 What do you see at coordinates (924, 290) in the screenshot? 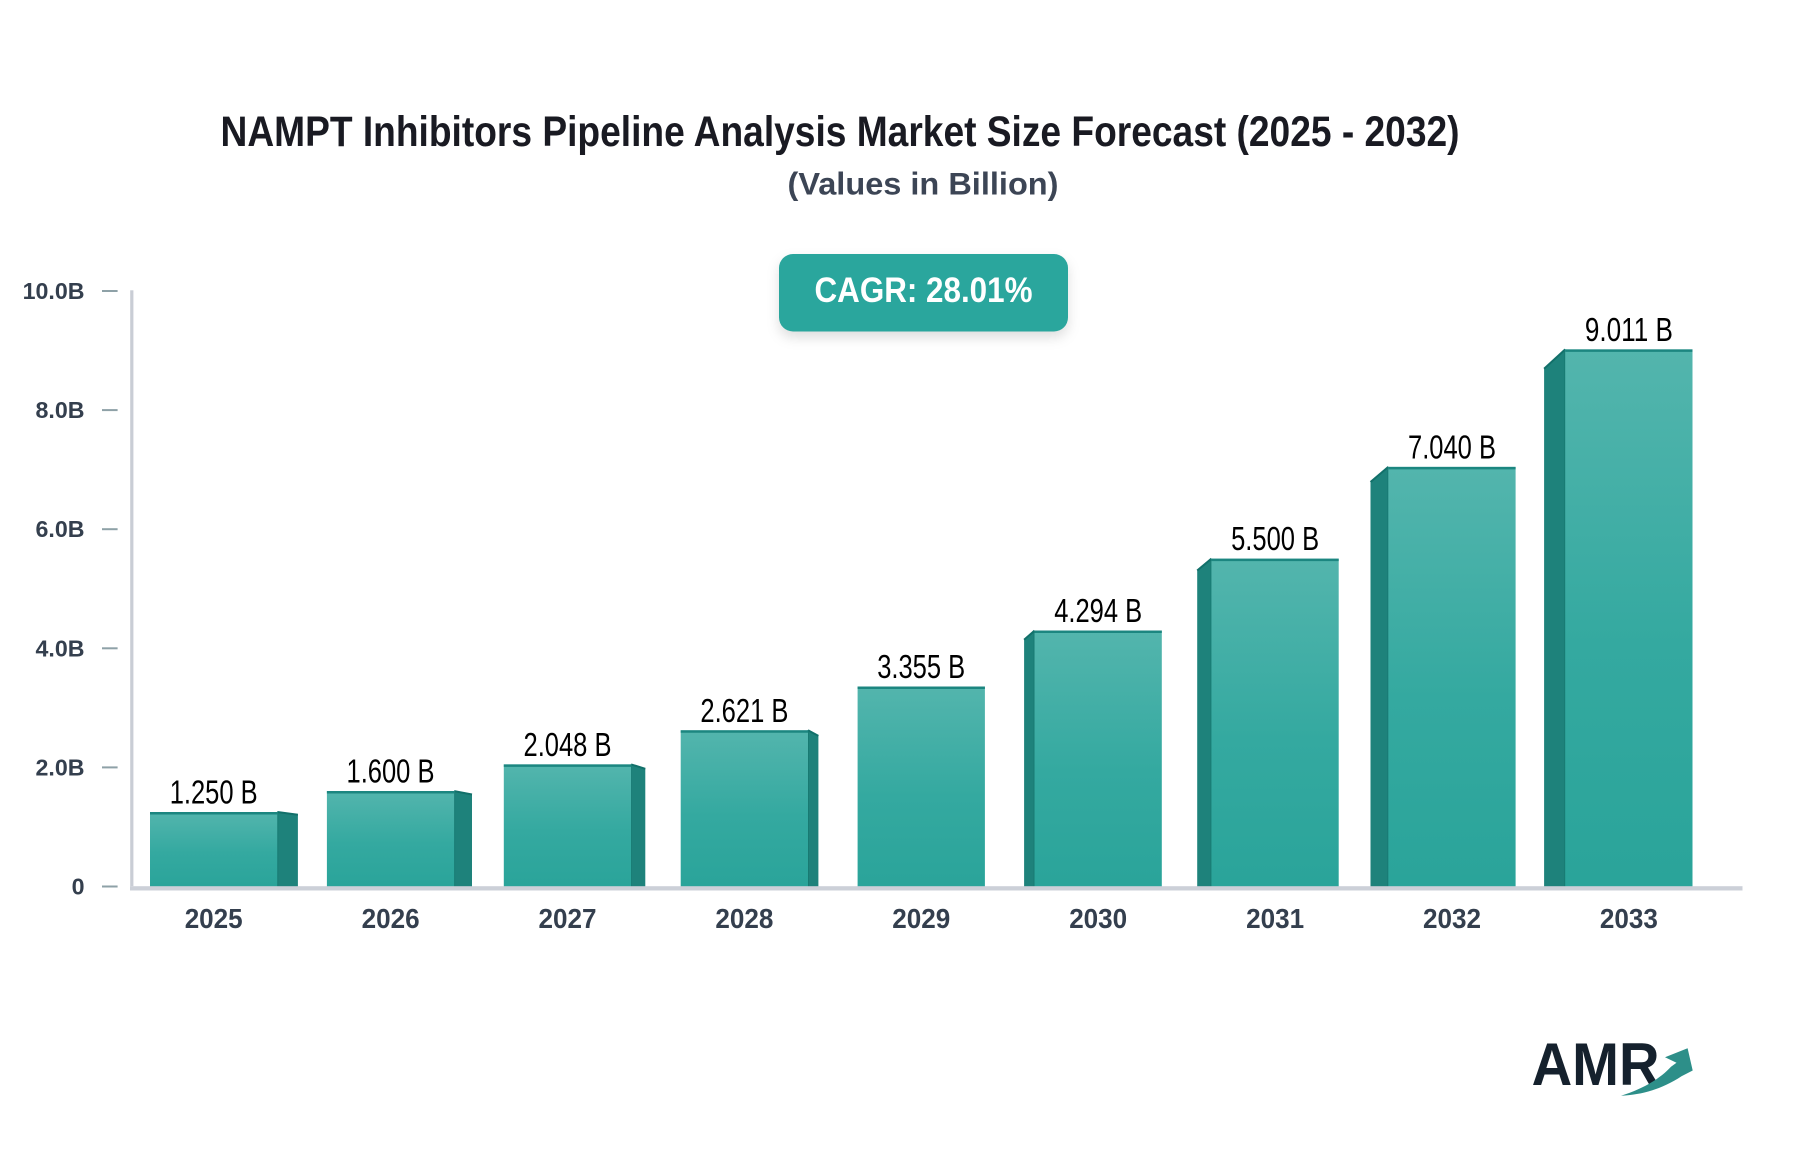
I see `svg-text: CAGR: 28.01%` at bounding box center [924, 290].